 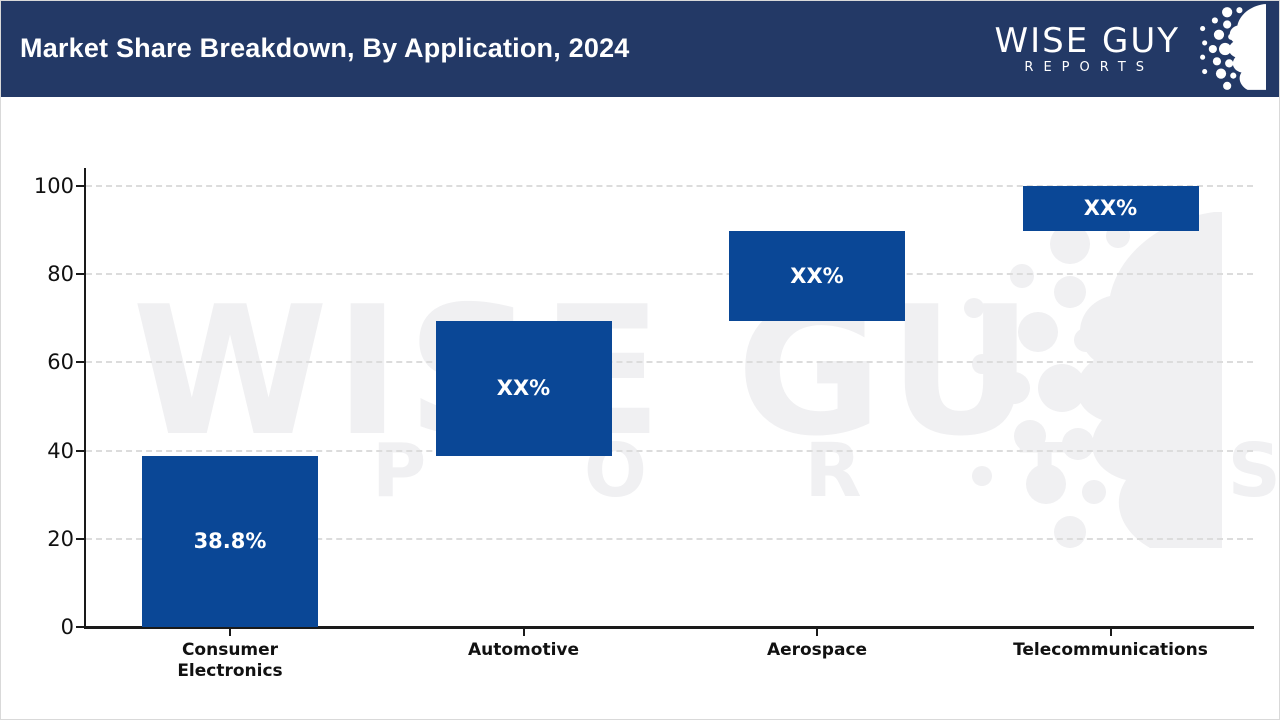 I want to click on x-category-label-line: Automotive, so click(x=523, y=650).